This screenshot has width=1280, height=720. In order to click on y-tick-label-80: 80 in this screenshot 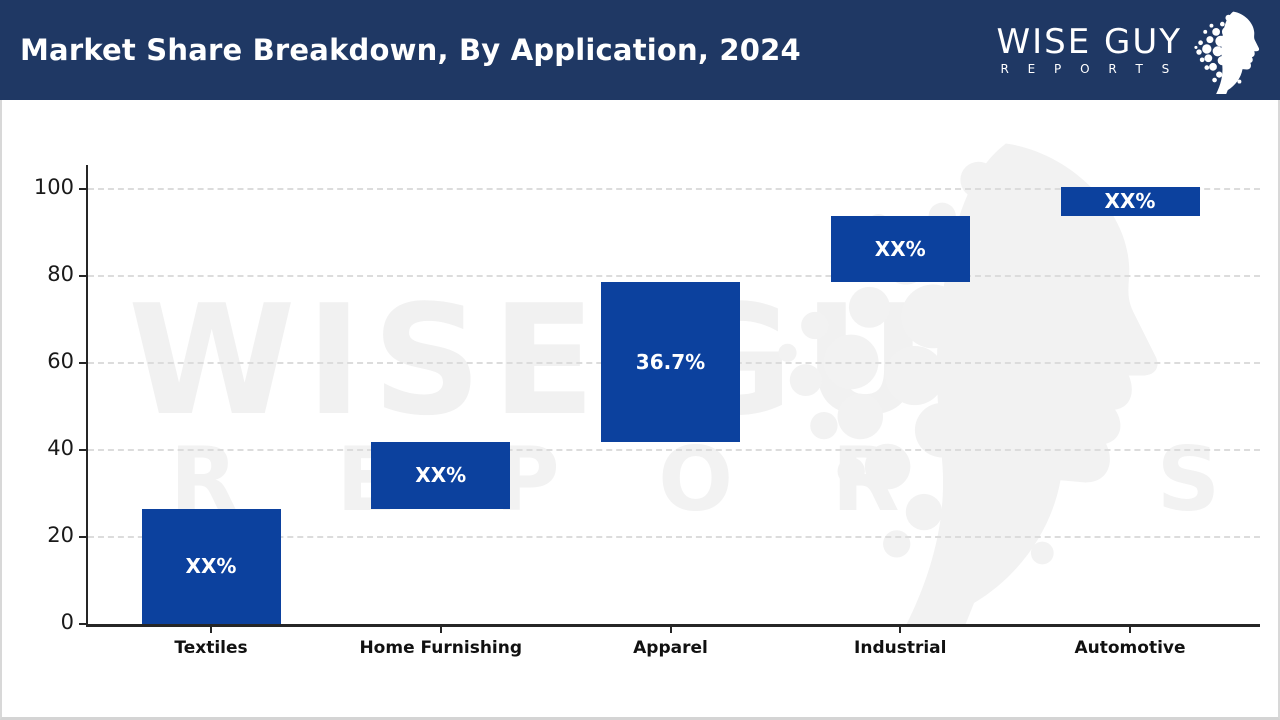, I will do `click(60, 273)`.